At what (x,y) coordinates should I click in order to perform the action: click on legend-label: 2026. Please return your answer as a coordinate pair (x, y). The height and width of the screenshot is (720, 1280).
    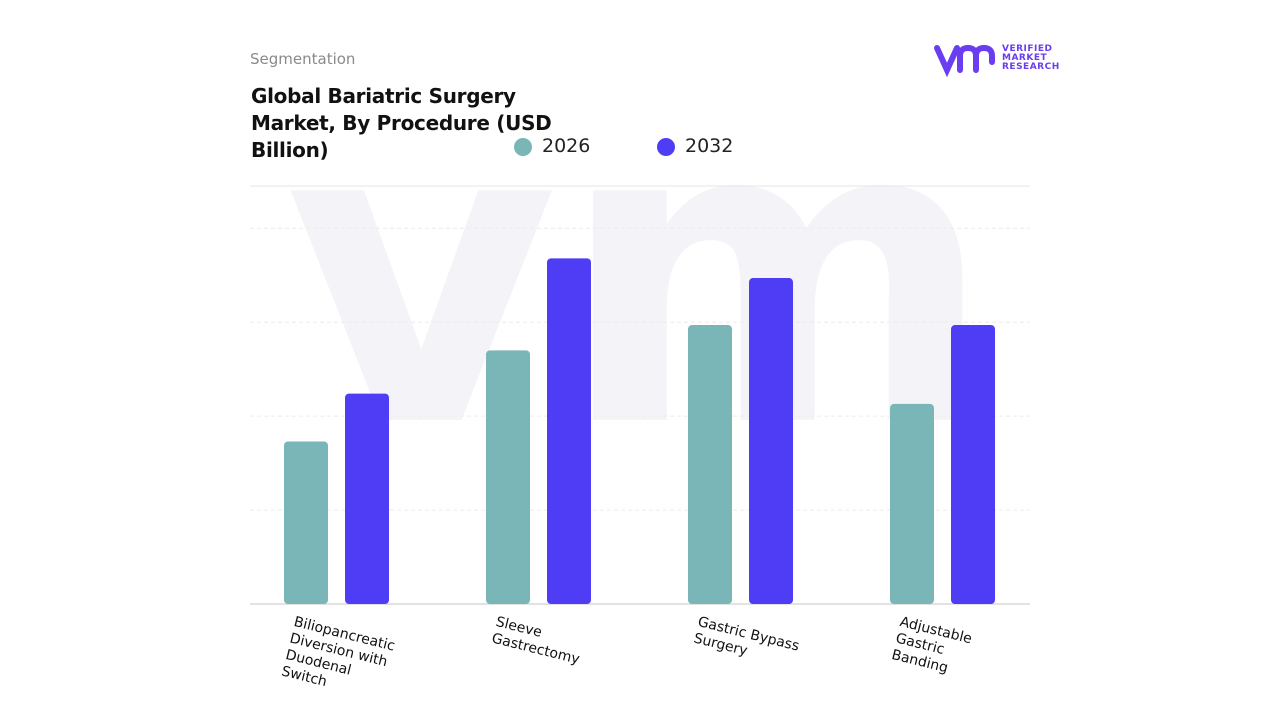
    Looking at the image, I should click on (566, 146).